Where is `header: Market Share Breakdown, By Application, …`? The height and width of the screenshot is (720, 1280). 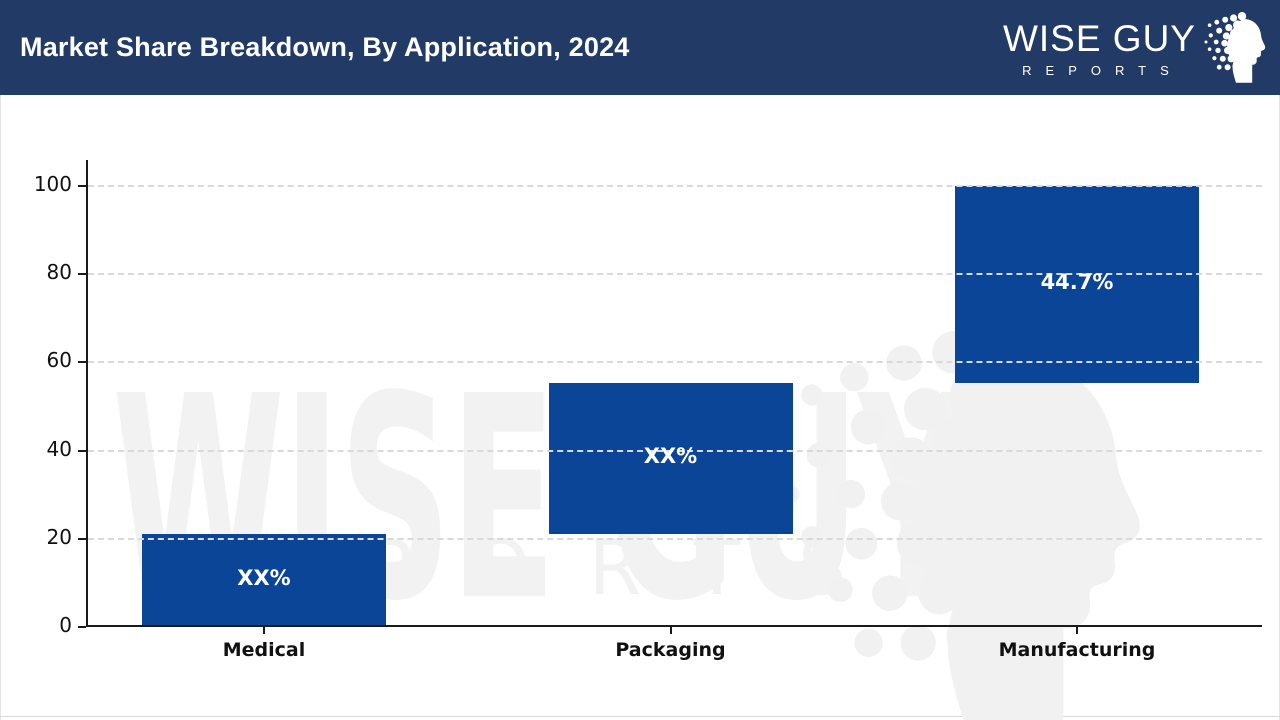
header: Market Share Breakdown, By Application, … is located at coordinates (640, 47).